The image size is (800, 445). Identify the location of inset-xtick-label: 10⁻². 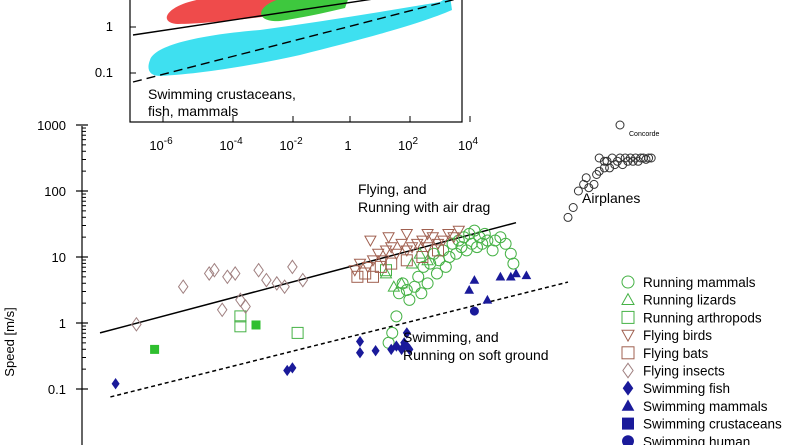
(291, 144).